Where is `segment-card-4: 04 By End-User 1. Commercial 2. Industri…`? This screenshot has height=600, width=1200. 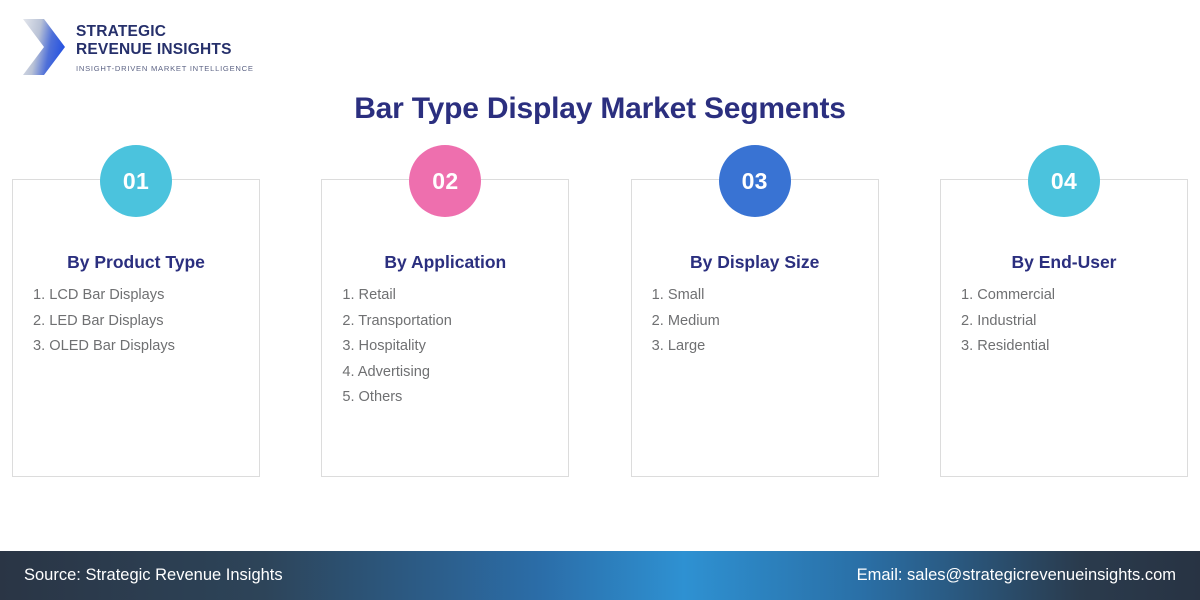 segment-card-4: 04 By End-User 1. Commercial 2. Industri… is located at coordinates (1063, 311).